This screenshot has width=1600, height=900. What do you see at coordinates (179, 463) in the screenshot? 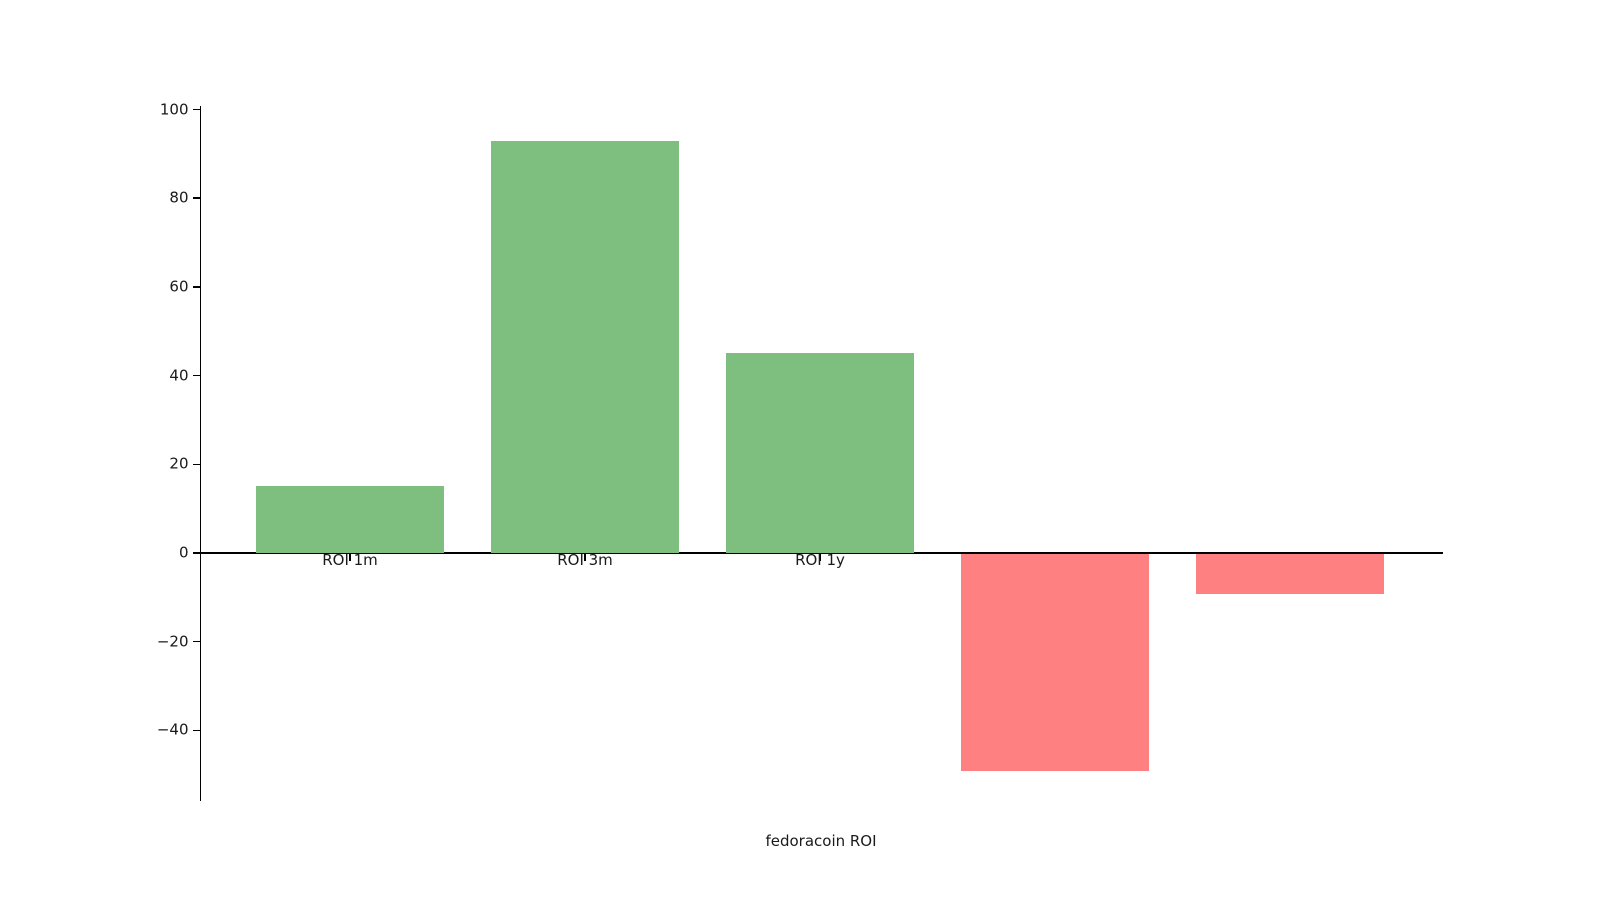
I see `y-tick-label: 20` at bounding box center [179, 463].